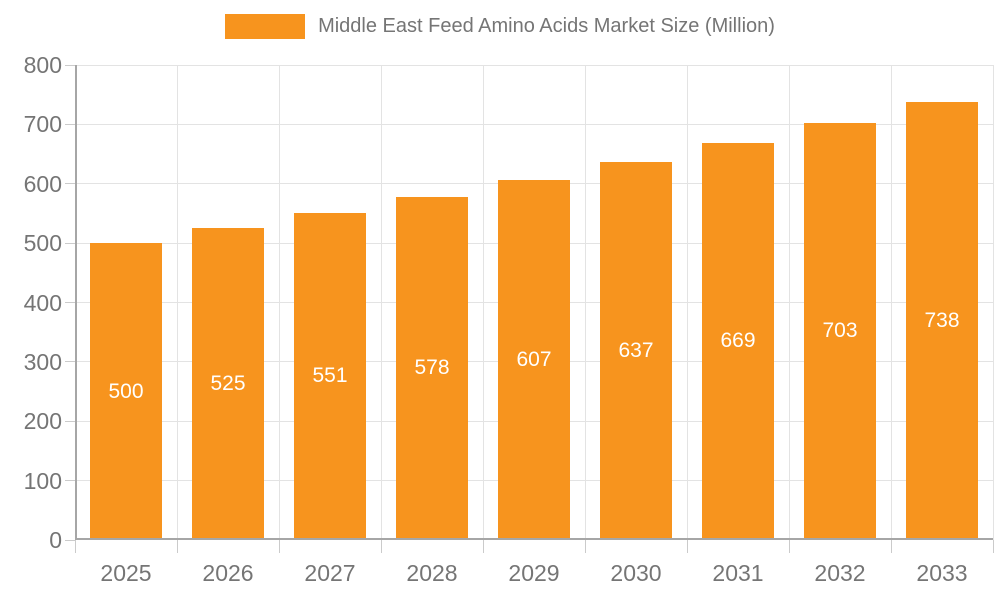 This screenshot has height=600, width=1000. What do you see at coordinates (534, 539) in the screenshot?
I see `x-axis-line` at bounding box center [534, 539].